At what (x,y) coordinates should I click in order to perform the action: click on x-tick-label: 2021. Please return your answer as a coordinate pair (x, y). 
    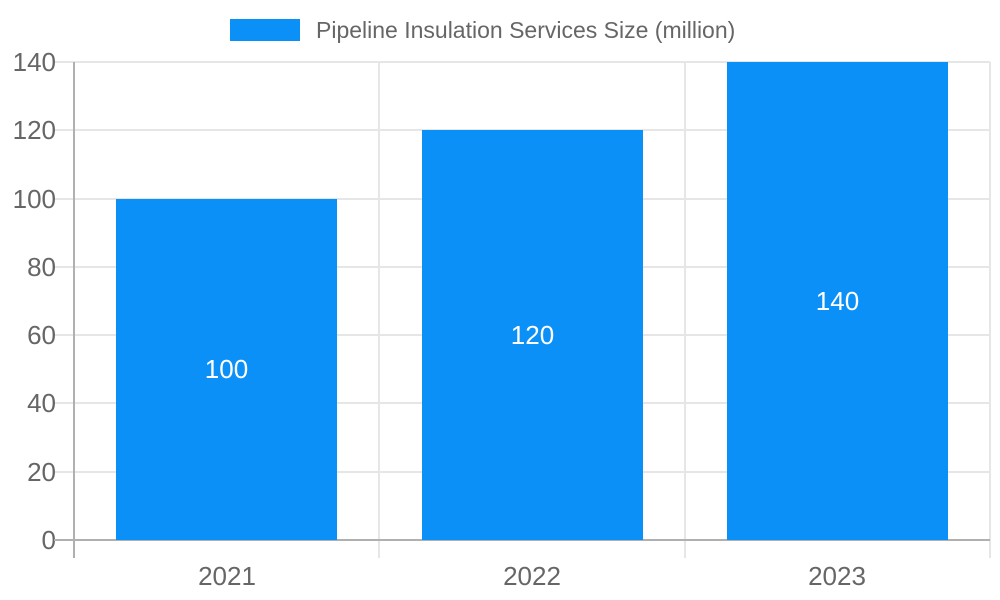
    Looking at the image, I should click on (227, 576).